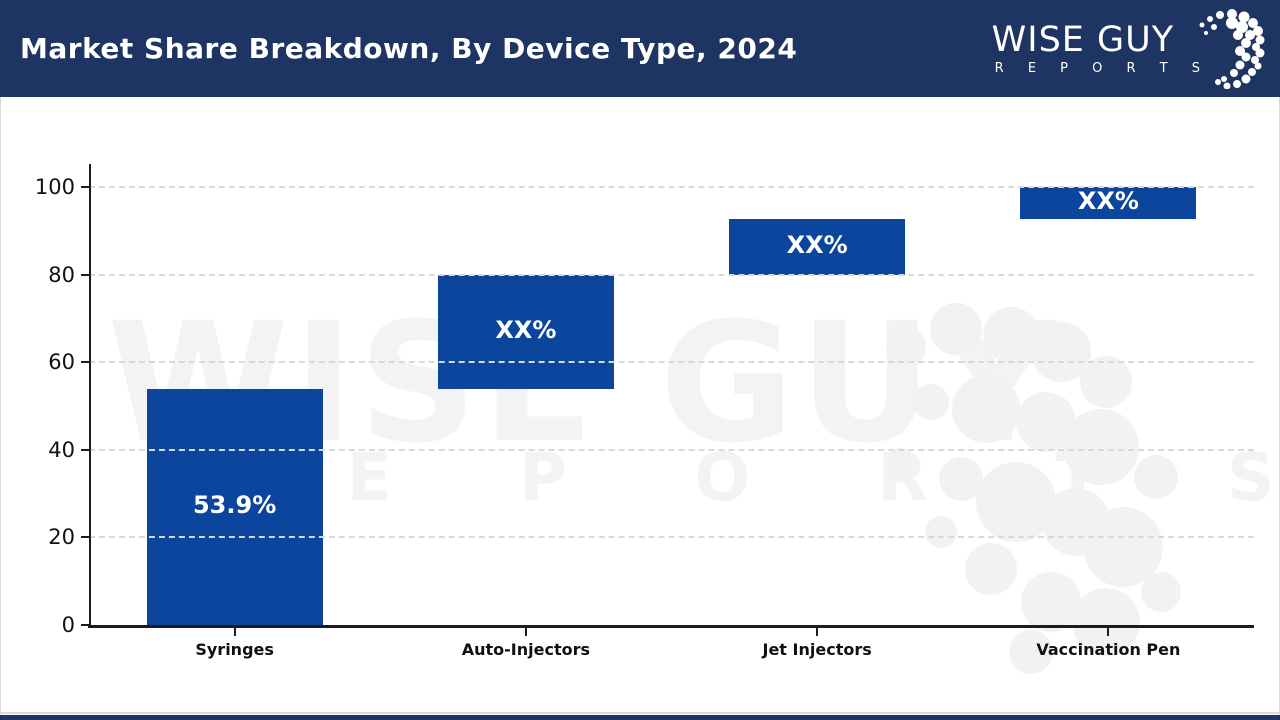 This screenshot has width=1280, height=720. Describe the element at coordinates (1102, 68) in the screenshot. I see `logo-subtitle: R E P O R T S` at that location.